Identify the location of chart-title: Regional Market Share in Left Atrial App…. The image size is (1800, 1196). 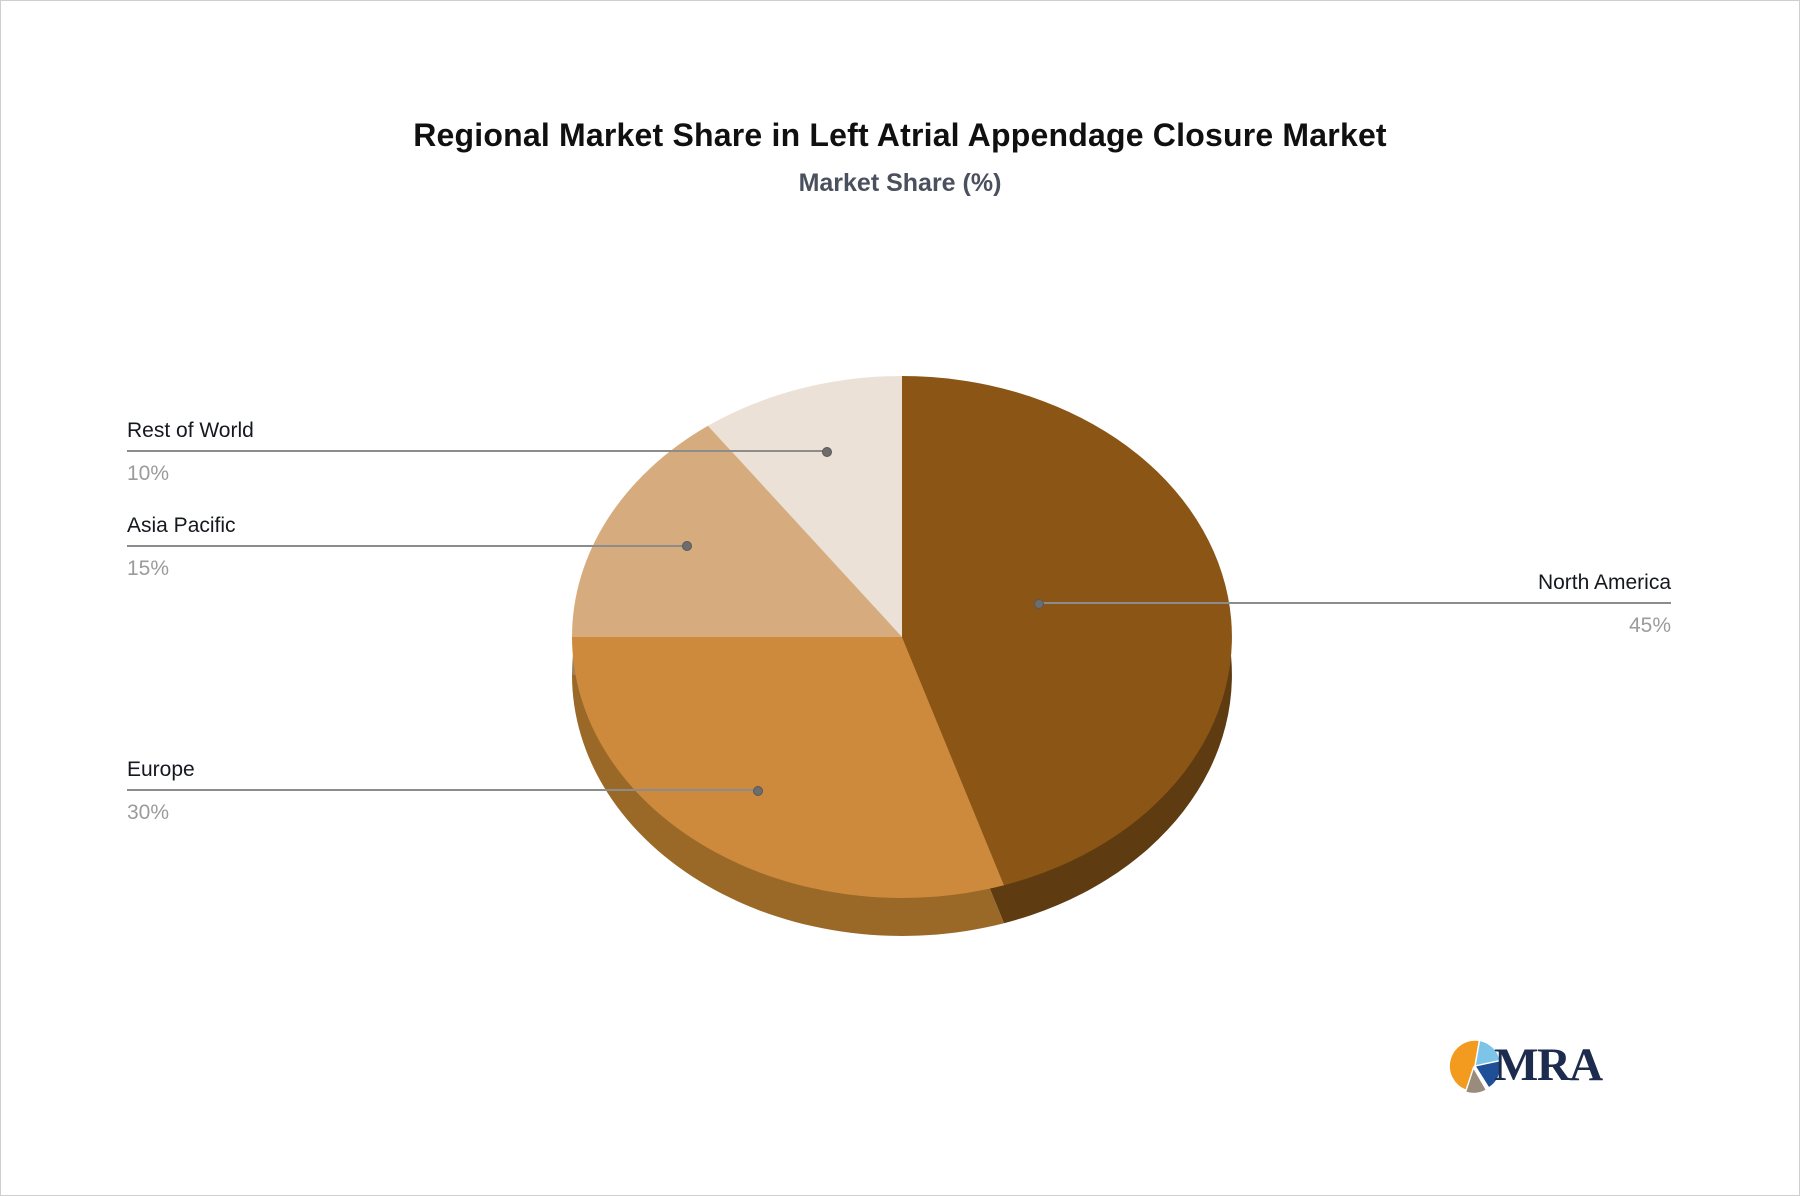
(900, 135).